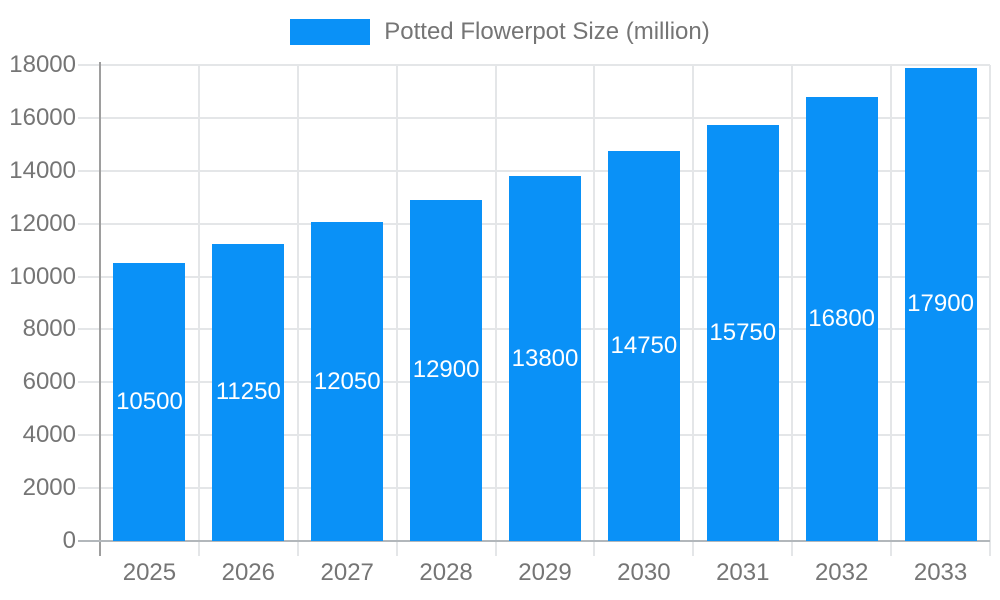  I want to click on bar-value-label: 10500, so click(149, 402).